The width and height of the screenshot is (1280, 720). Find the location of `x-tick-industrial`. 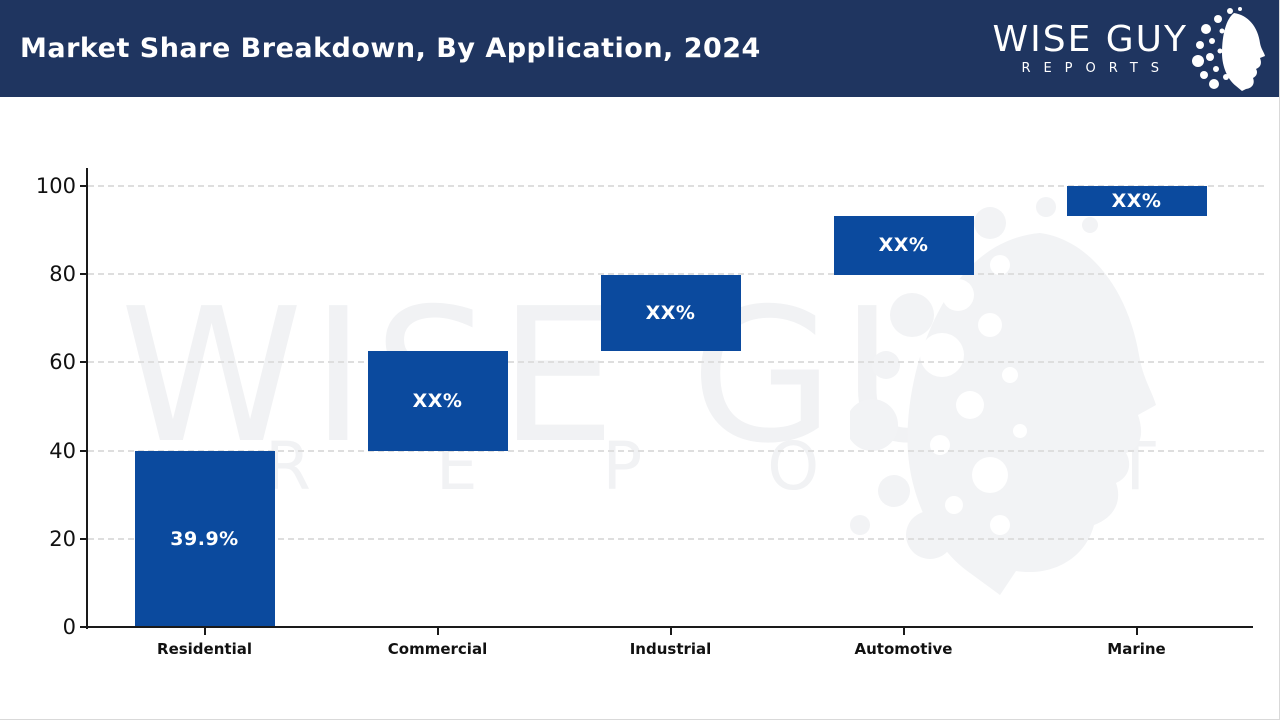

x-tick-industrial is located at coordinates (670, 631).